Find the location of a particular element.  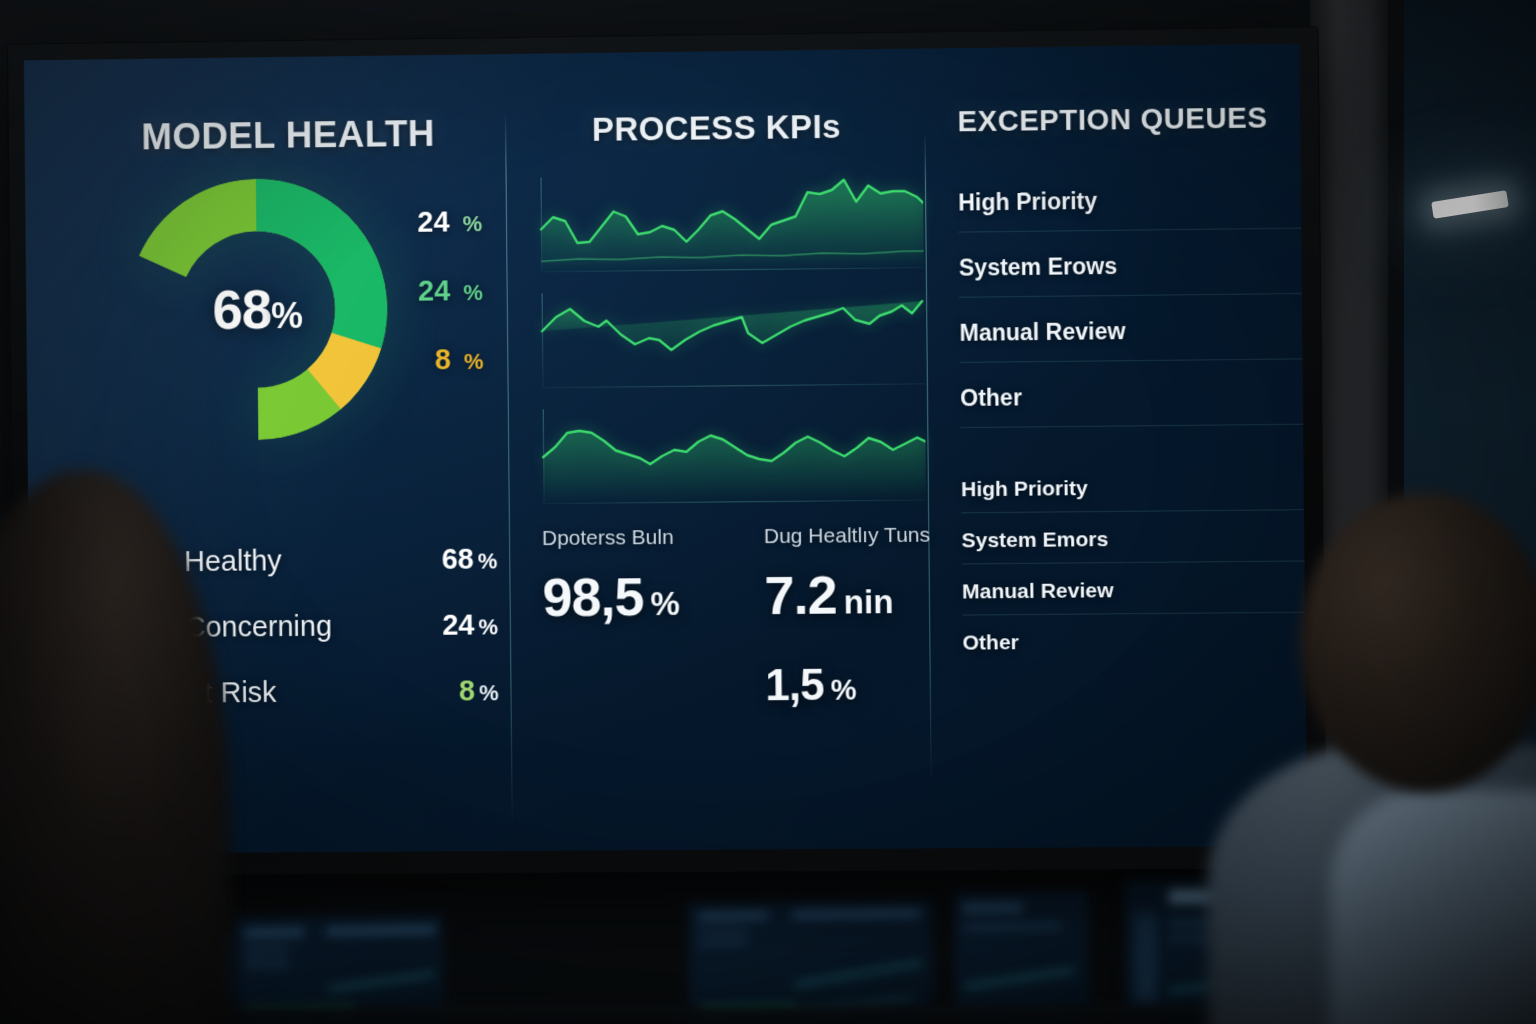

kpi-sparklines is located at coordinates (732, 337).